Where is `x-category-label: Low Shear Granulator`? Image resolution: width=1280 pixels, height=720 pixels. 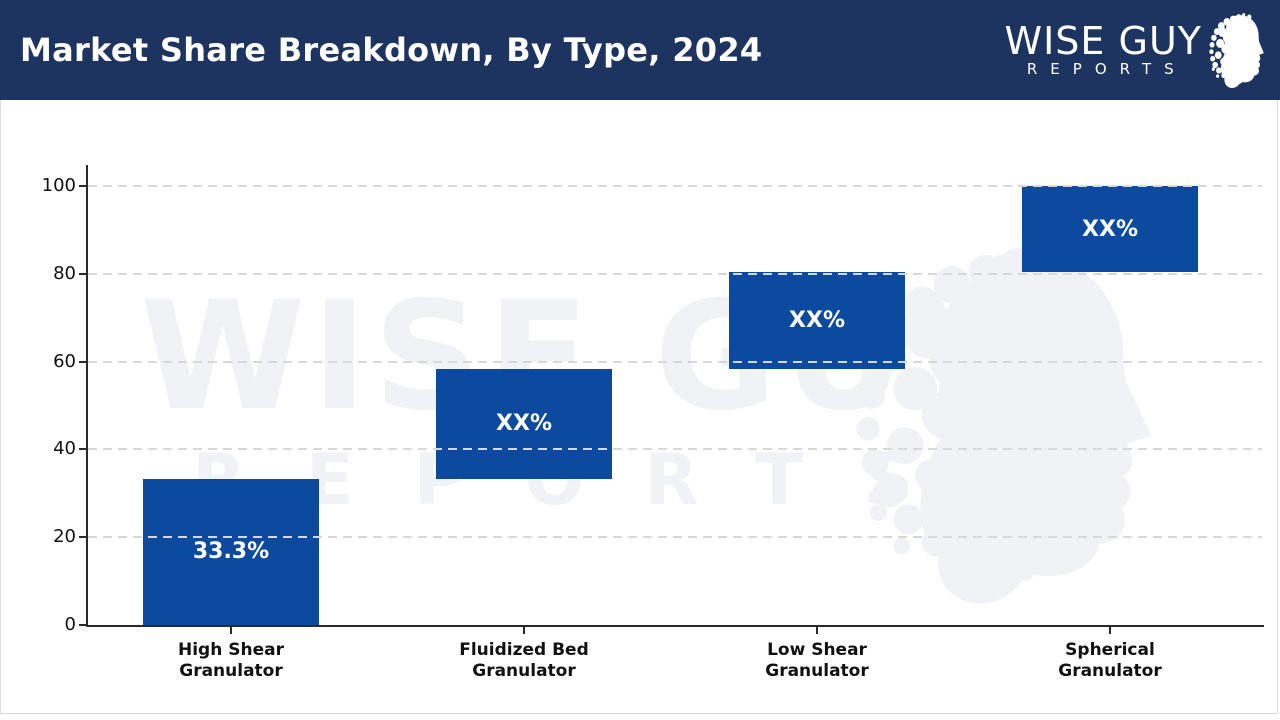 x-category-label: Low Shear Granulator is located at coordinates (817, 660).